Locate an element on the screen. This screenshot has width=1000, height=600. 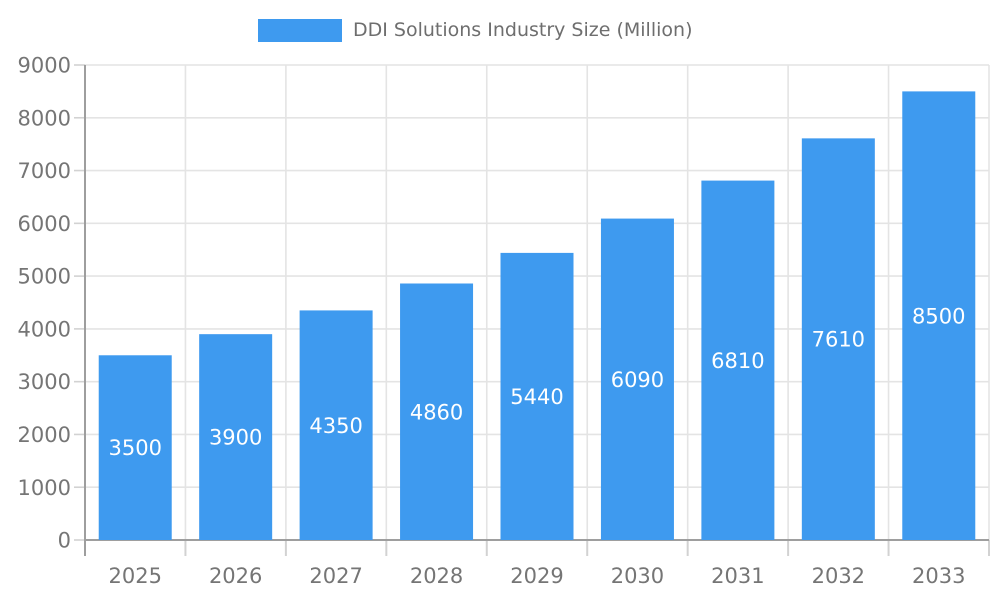
x-axis-label: 2026 is located at coordinates (235, 576).